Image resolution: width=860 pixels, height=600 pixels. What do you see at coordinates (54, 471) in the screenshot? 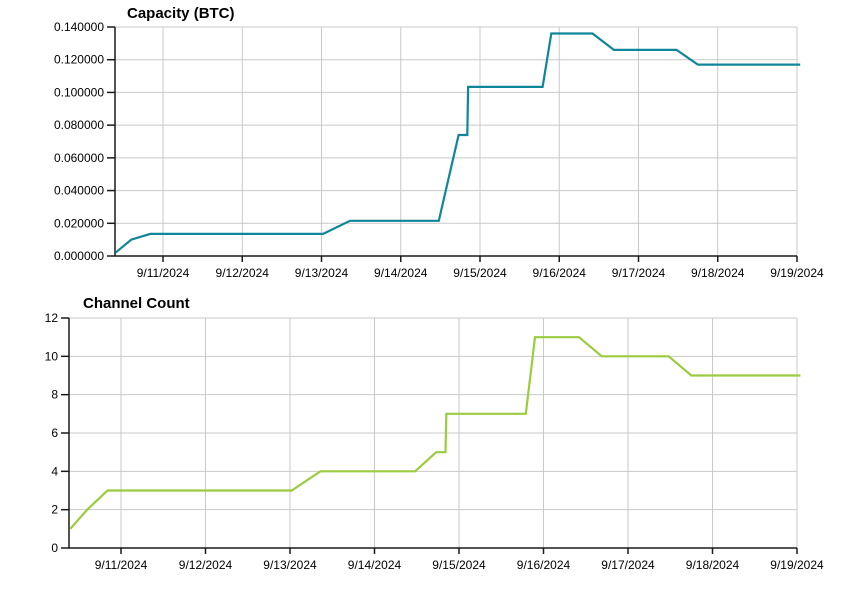
I see `y-axis-tick-label: 4` at bounding box center [54, 471].